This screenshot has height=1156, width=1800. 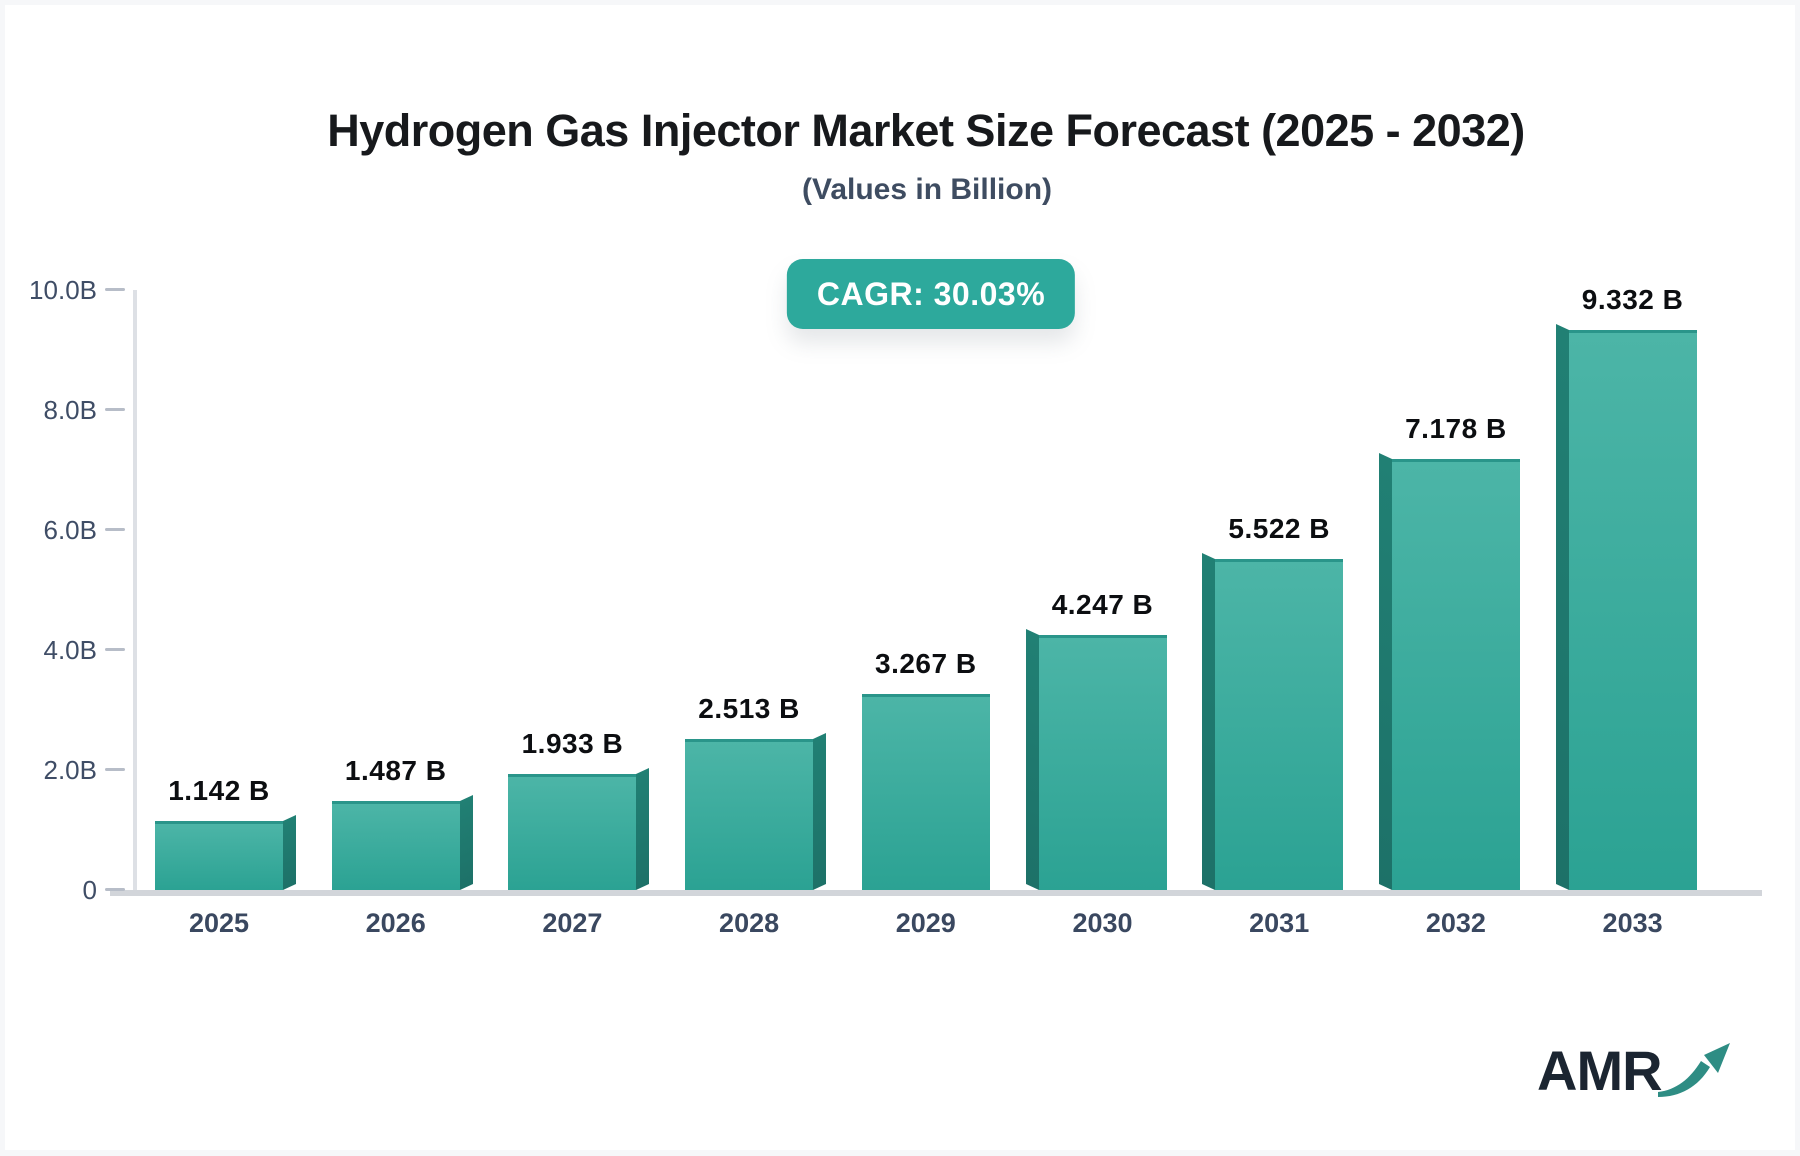 I want to click on bar-value-label: 5.522 B, so click(x=1279, y=528).